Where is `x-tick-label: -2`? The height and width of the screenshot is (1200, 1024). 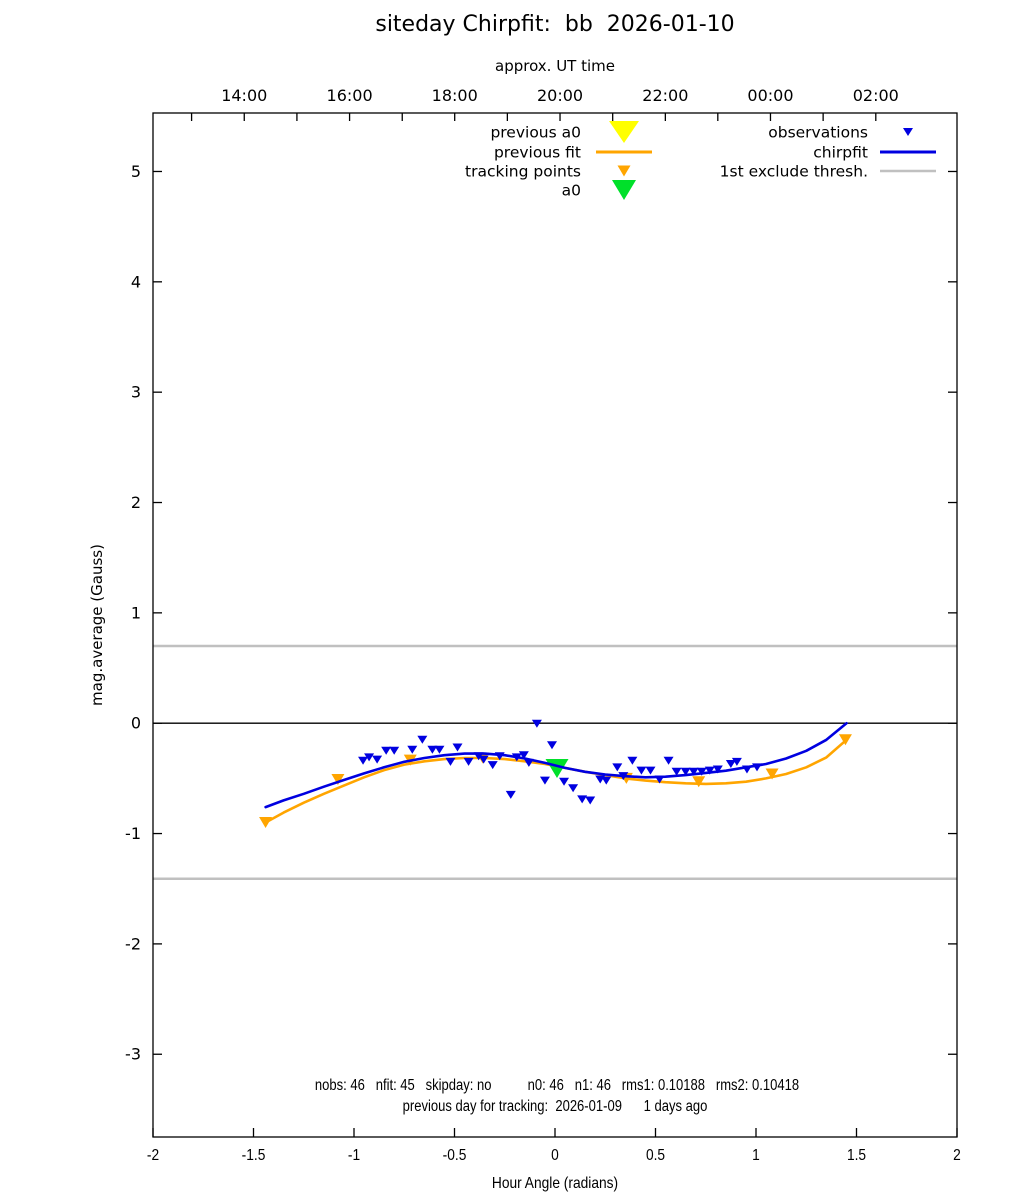
x-tick-label: -2 is located at coordinates (153, 1155).